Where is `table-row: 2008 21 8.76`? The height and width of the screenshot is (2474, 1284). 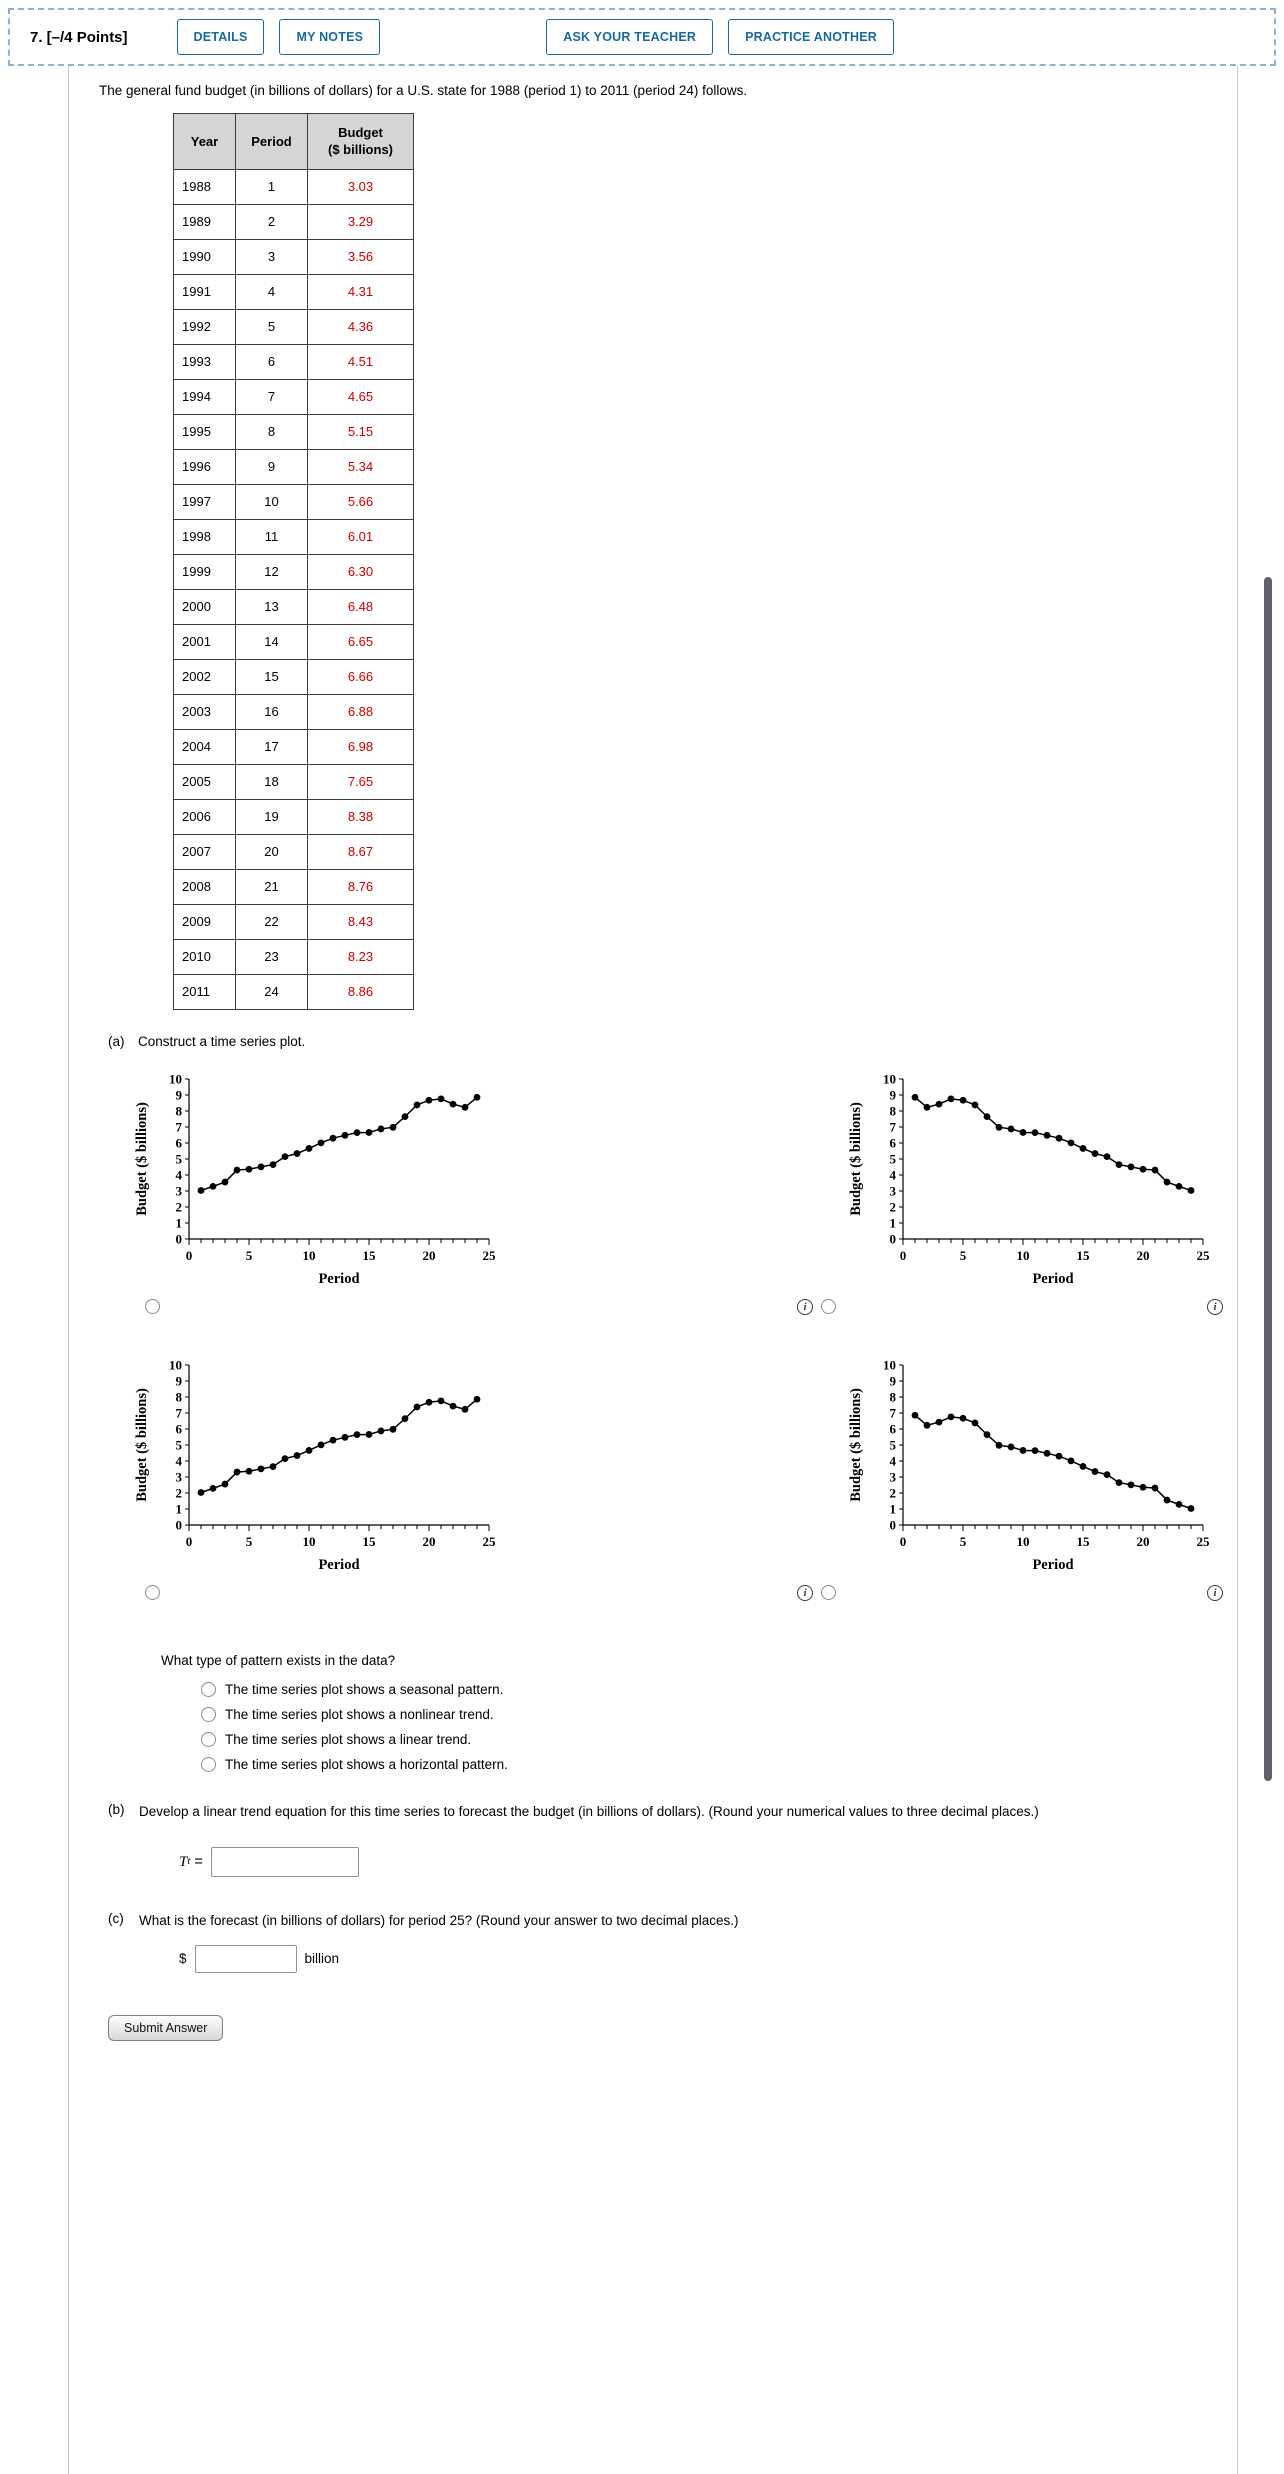
table-row: 2008 21 8.76 is located at coordinates (293, 886).